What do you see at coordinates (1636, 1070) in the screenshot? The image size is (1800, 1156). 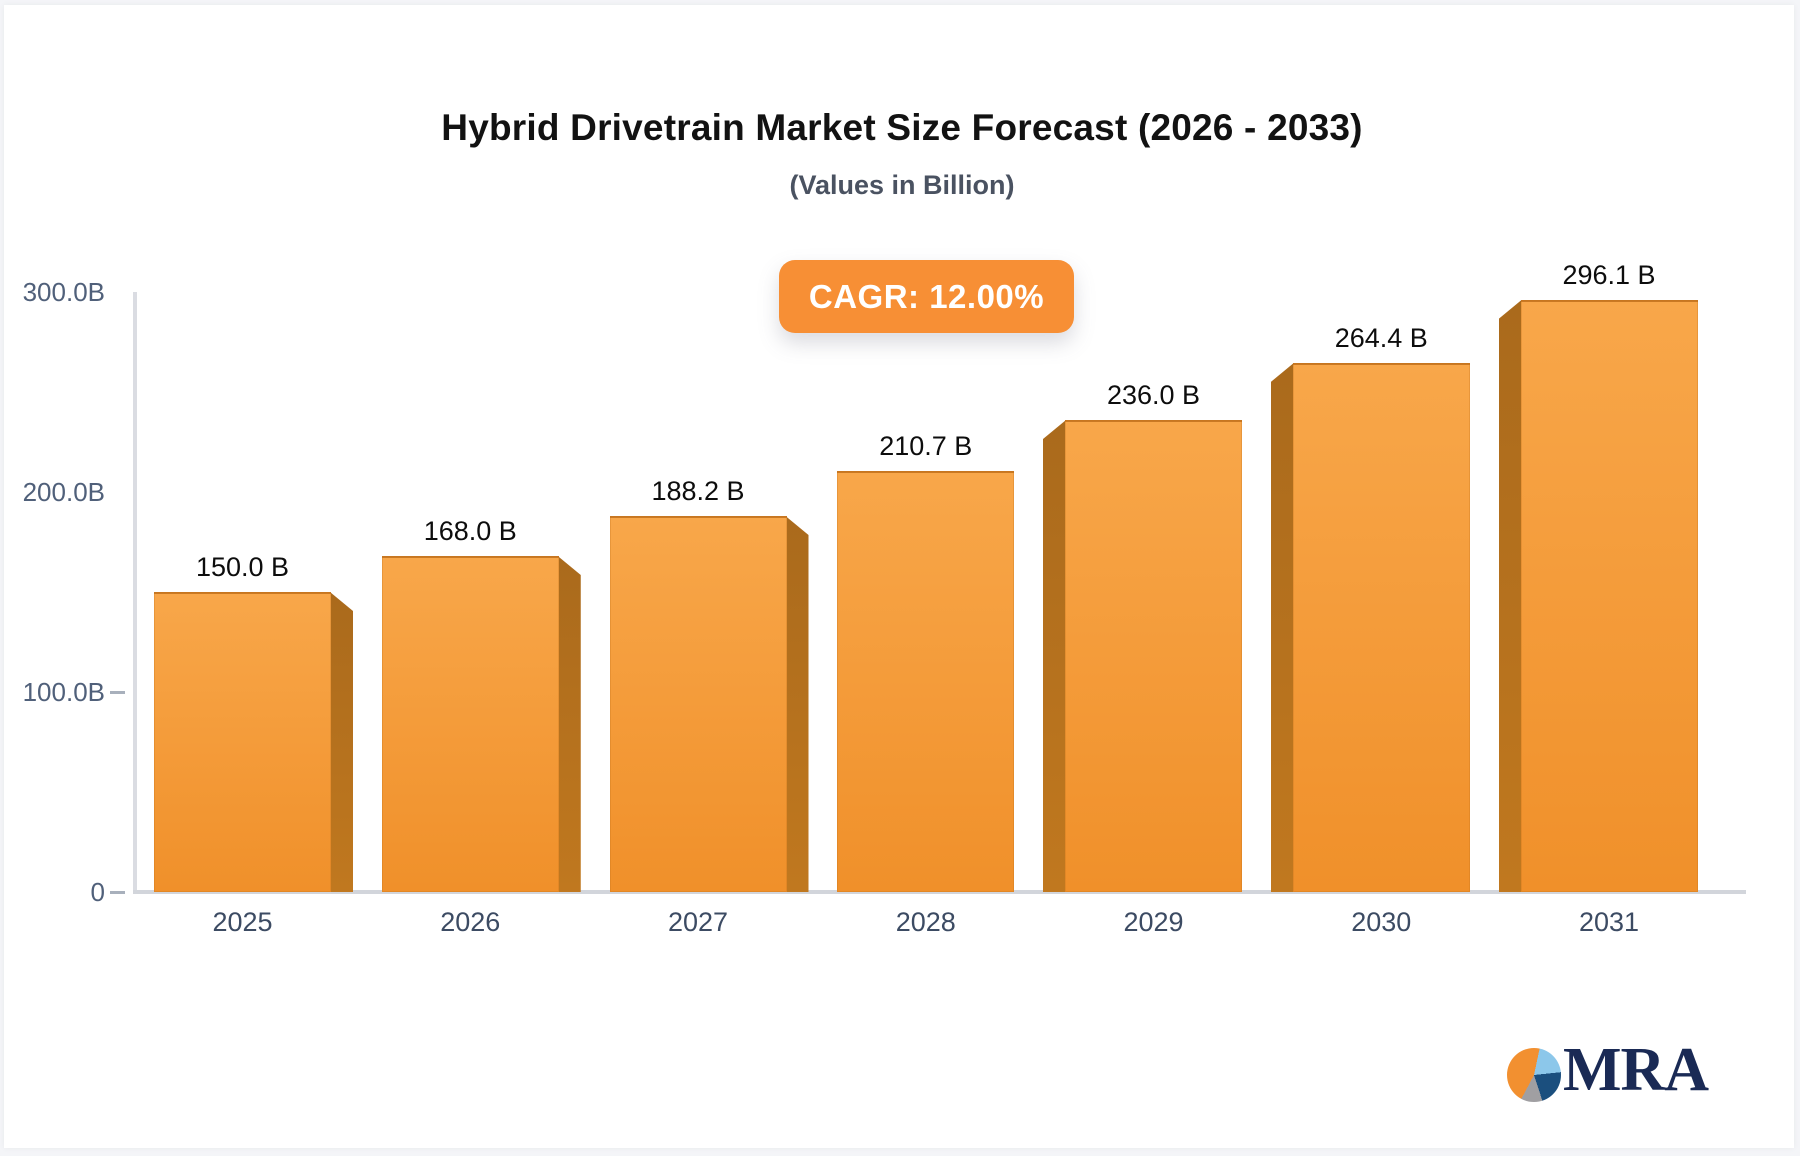 I see `logo-text: MRA` at bounding box center [1636, 1070].